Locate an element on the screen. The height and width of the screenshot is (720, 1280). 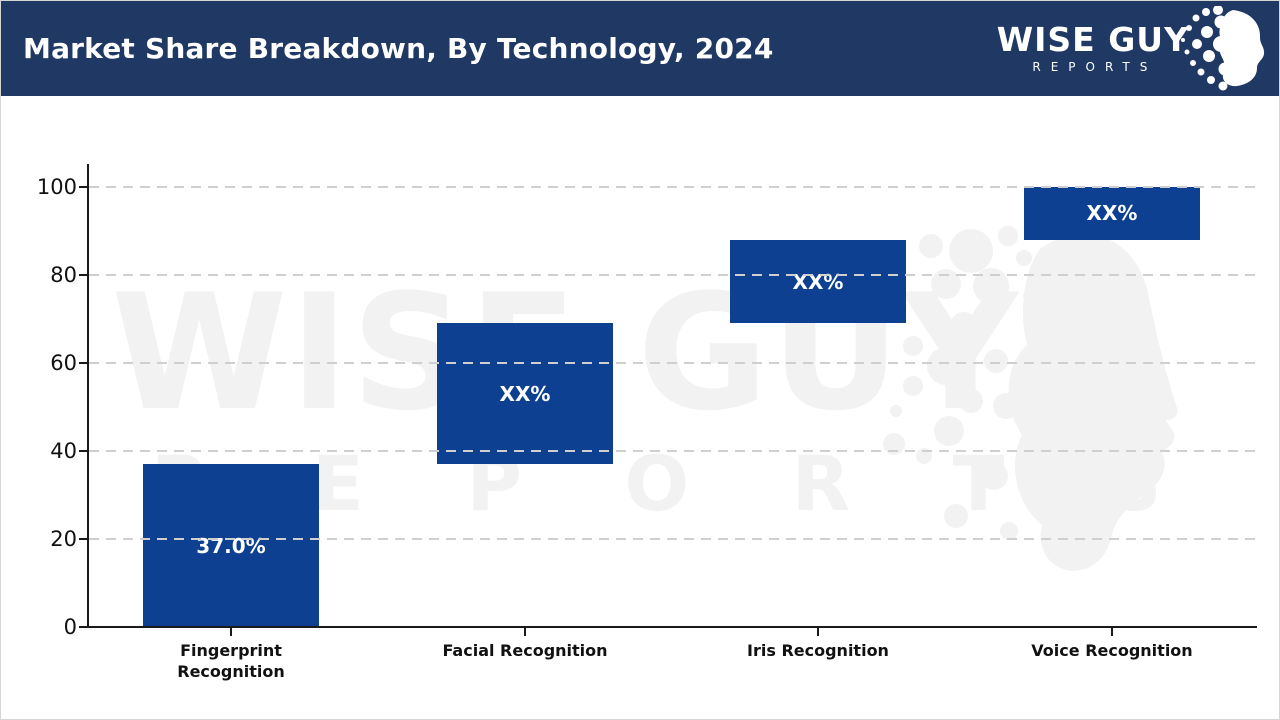
x-tick-label-1: Facial Recognition is located at coordinates (525, 650).